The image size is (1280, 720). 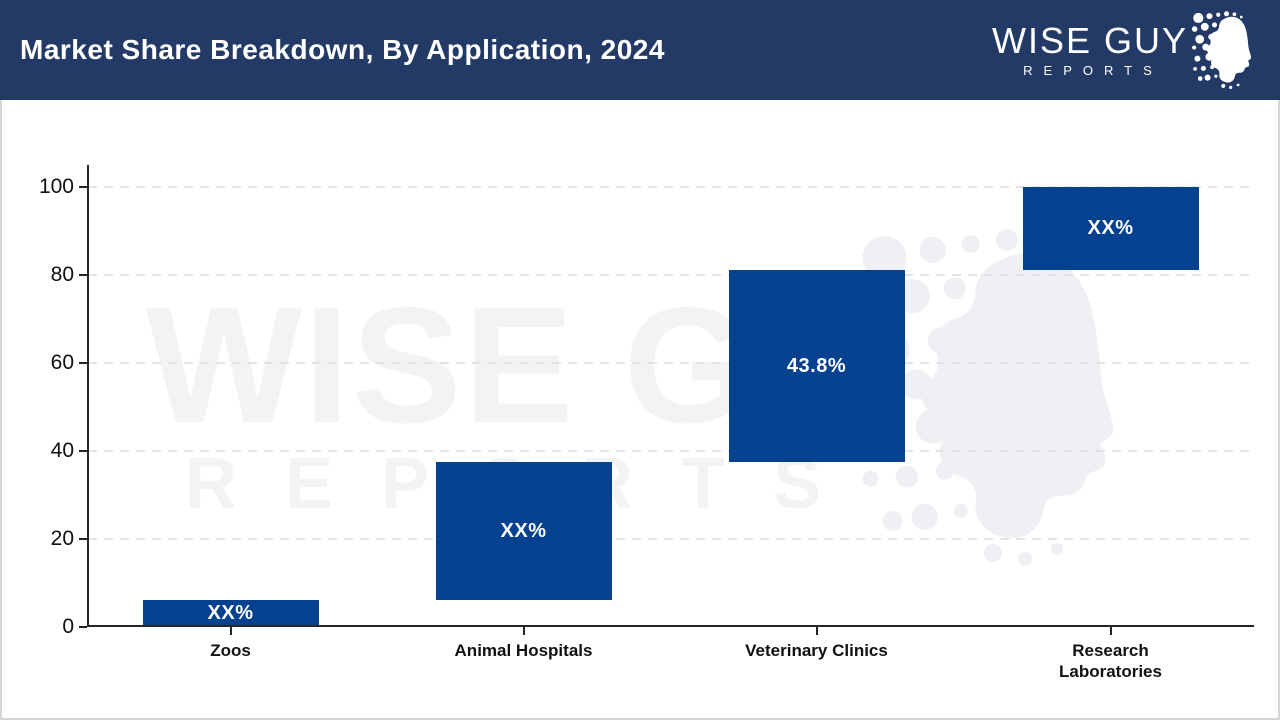 I want to click on brand-logo: WISE GUY REPORTS, so click(x=1128, y=50).